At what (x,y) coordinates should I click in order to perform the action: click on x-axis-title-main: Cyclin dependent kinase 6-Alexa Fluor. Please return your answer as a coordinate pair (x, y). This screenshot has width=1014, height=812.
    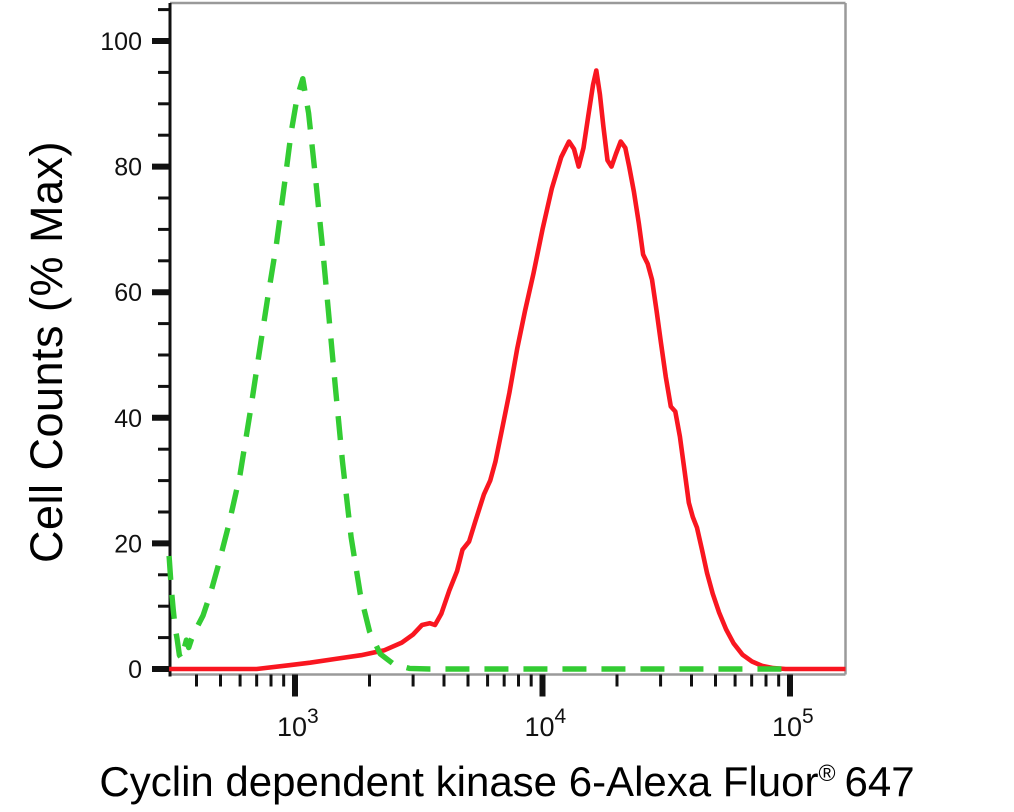
    Looking at the image, I should click on (459, 781).